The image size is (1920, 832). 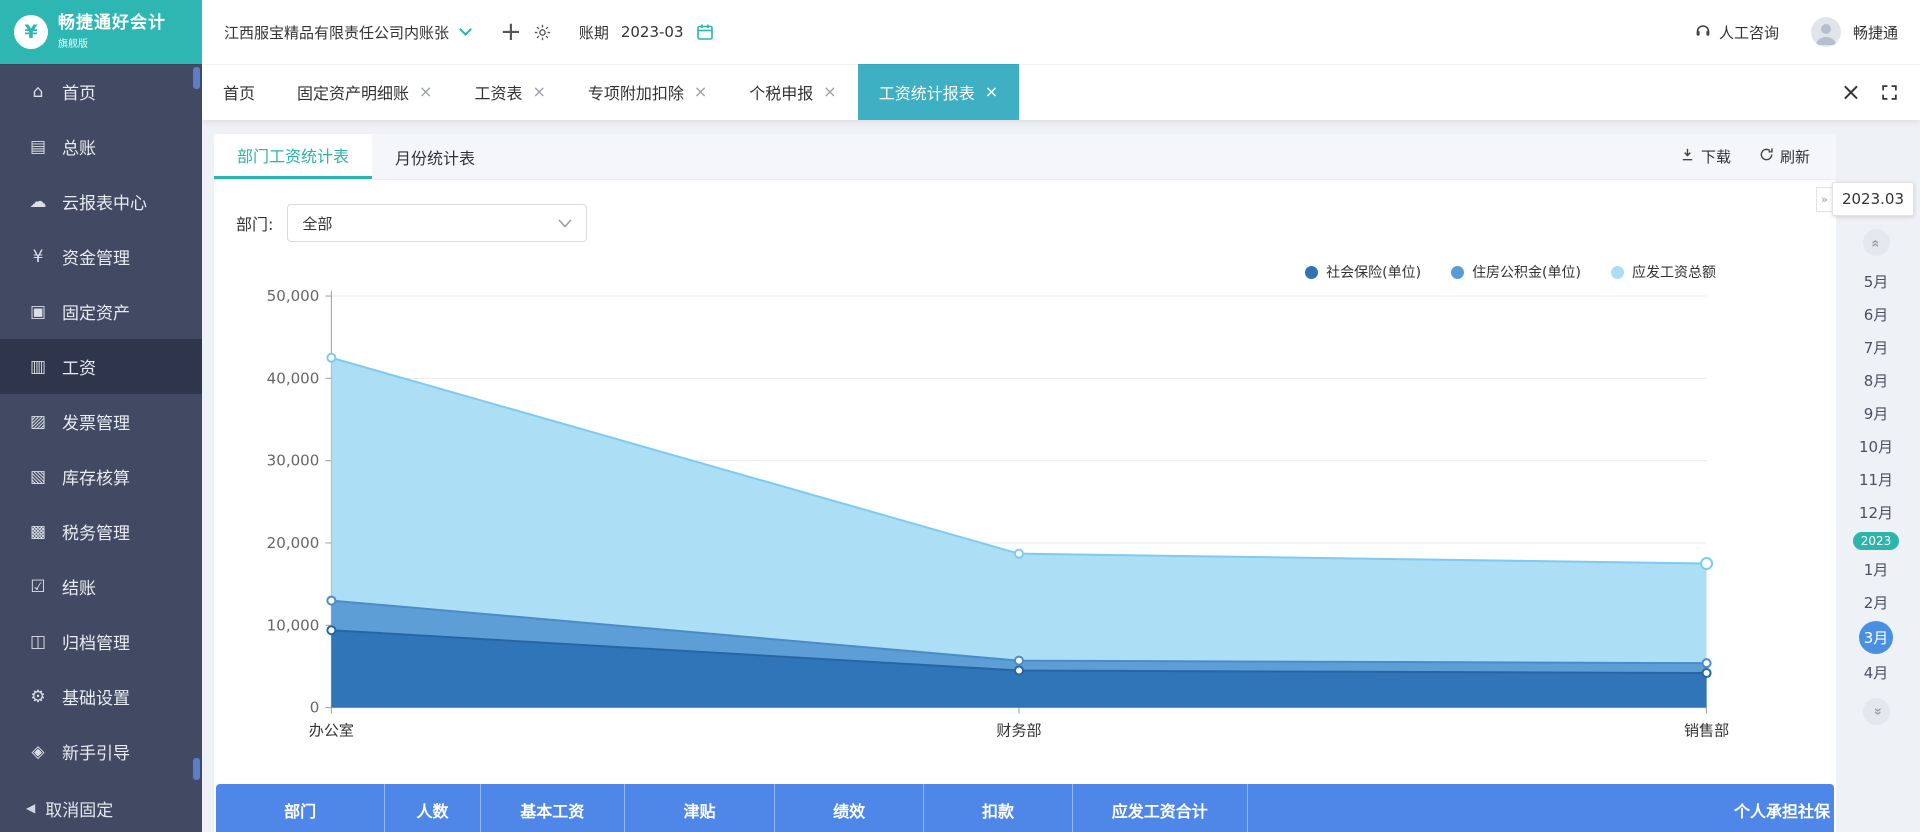 I want to click on add-button: +, so click(x=511, y=32).